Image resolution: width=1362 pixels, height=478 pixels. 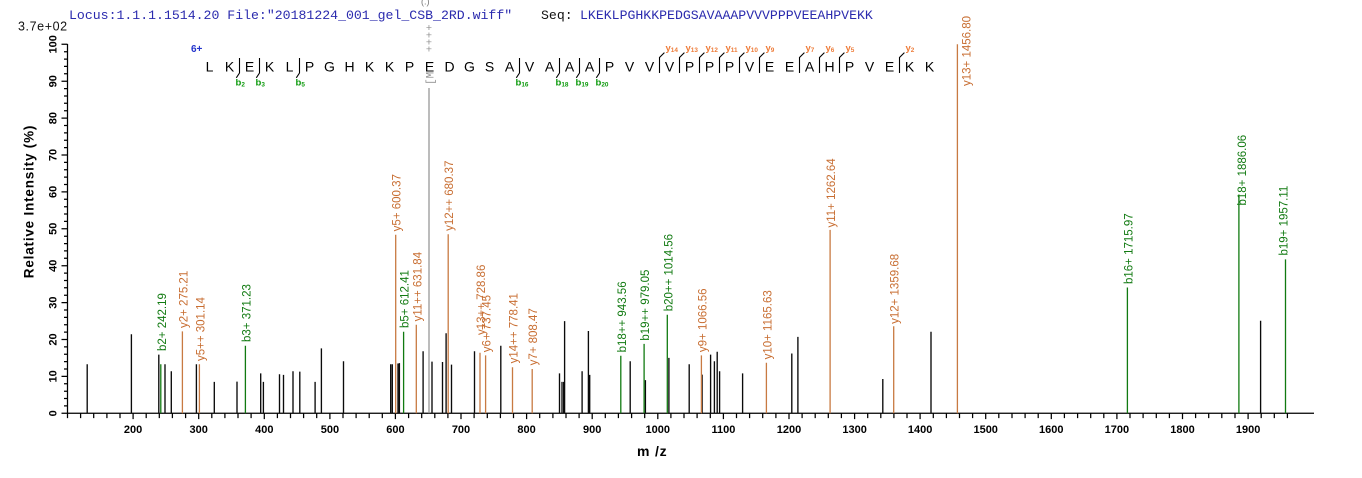 What do you see at coordinates (985, 430) in the screenshot?
I see `svg-text: 1500` at bounding box center [985, 430].